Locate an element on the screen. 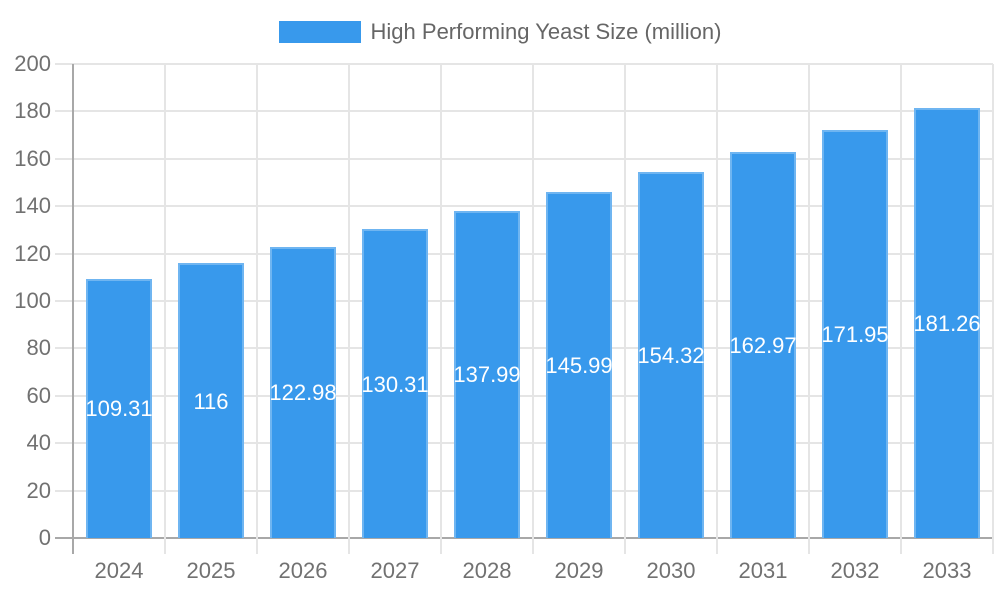  bar: 162.97 is located at coordinates (763, 344).